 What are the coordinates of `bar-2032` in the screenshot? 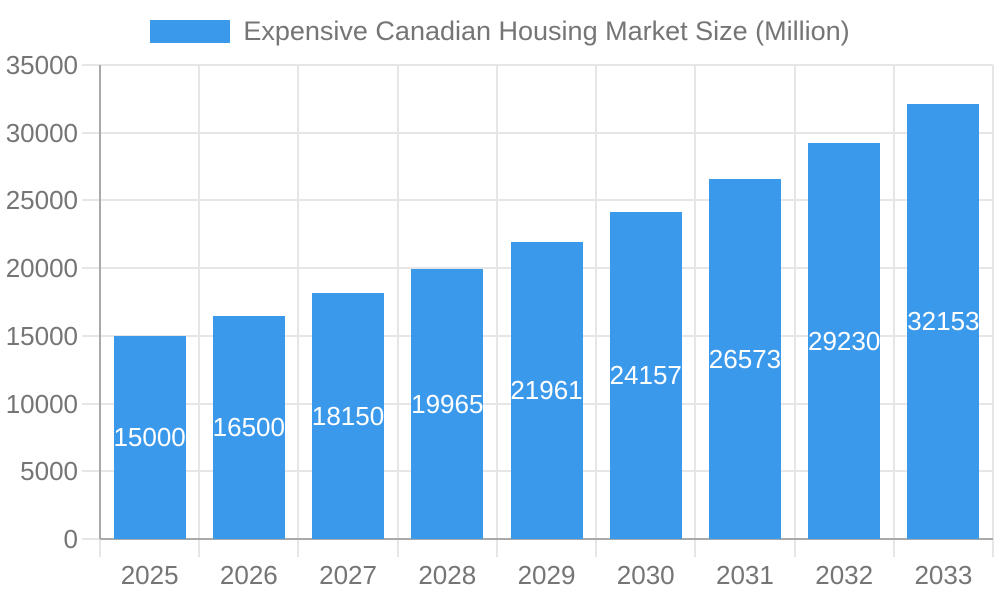 It's located at (844, 341).